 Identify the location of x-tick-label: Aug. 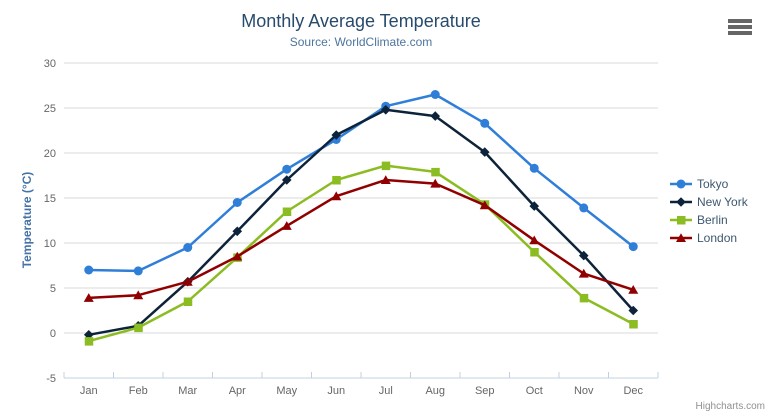
(435, 391).